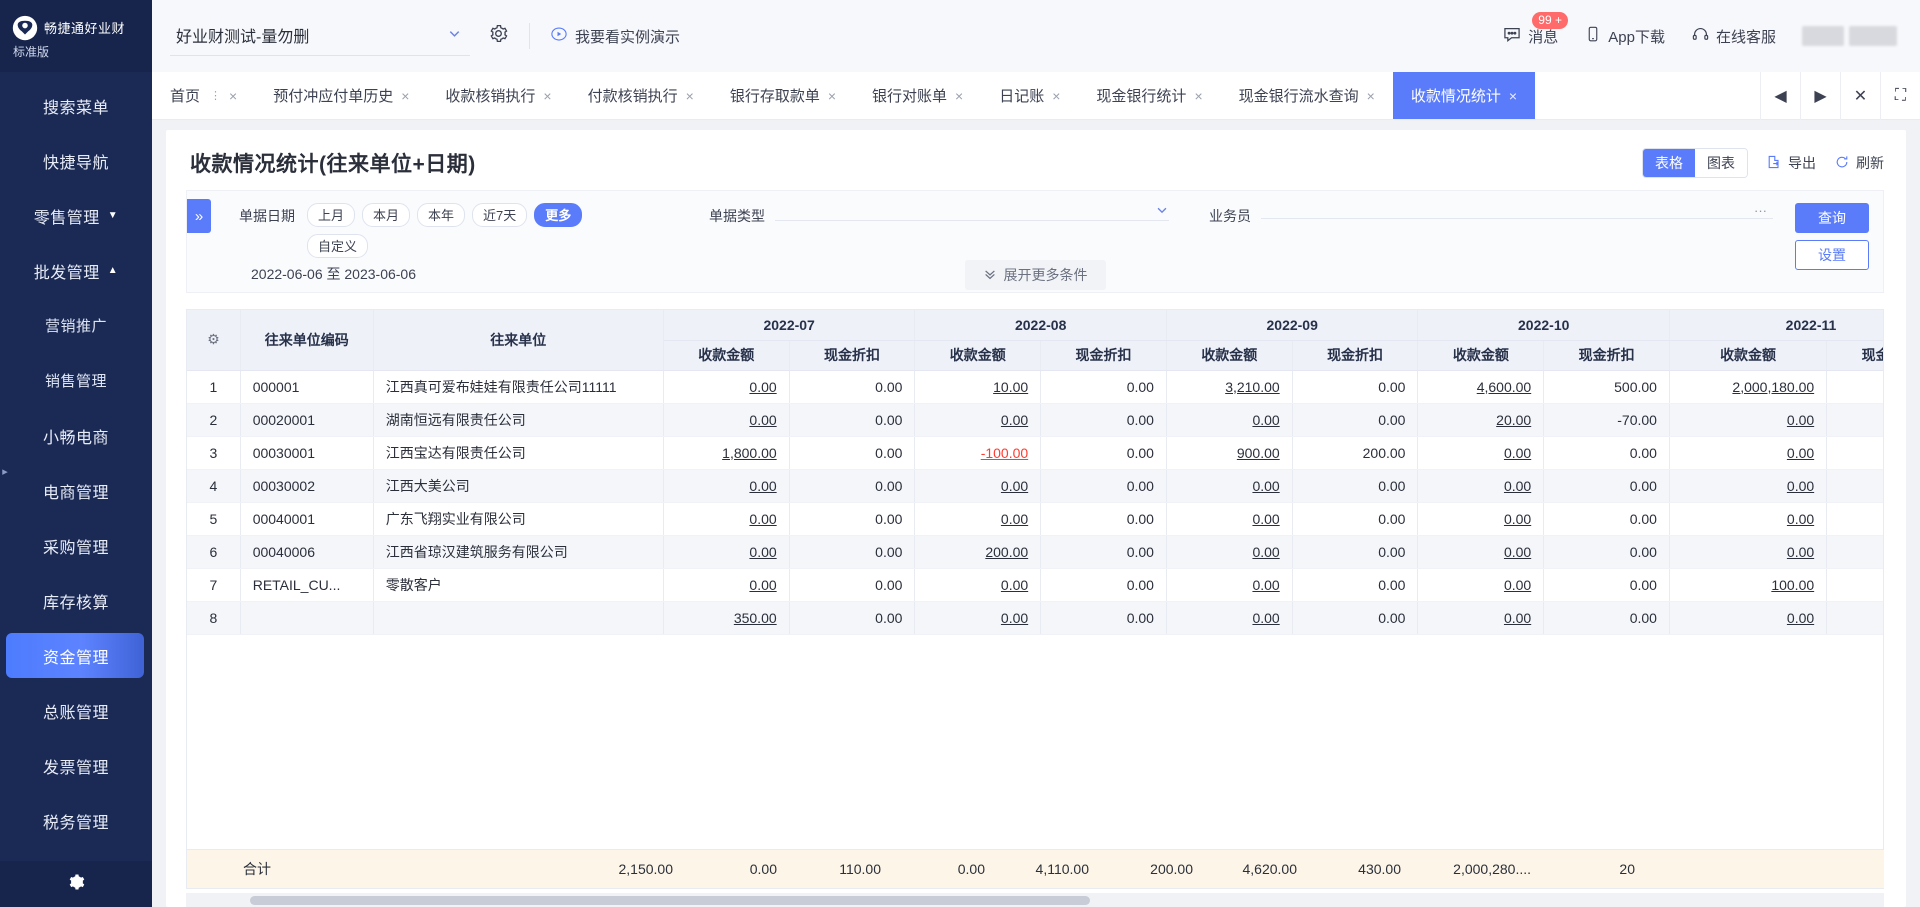  What do you see at coordinates (749, 452) in the screenshot?
I see `amount-link: 1,800.00` at bounding box center [749, 452].